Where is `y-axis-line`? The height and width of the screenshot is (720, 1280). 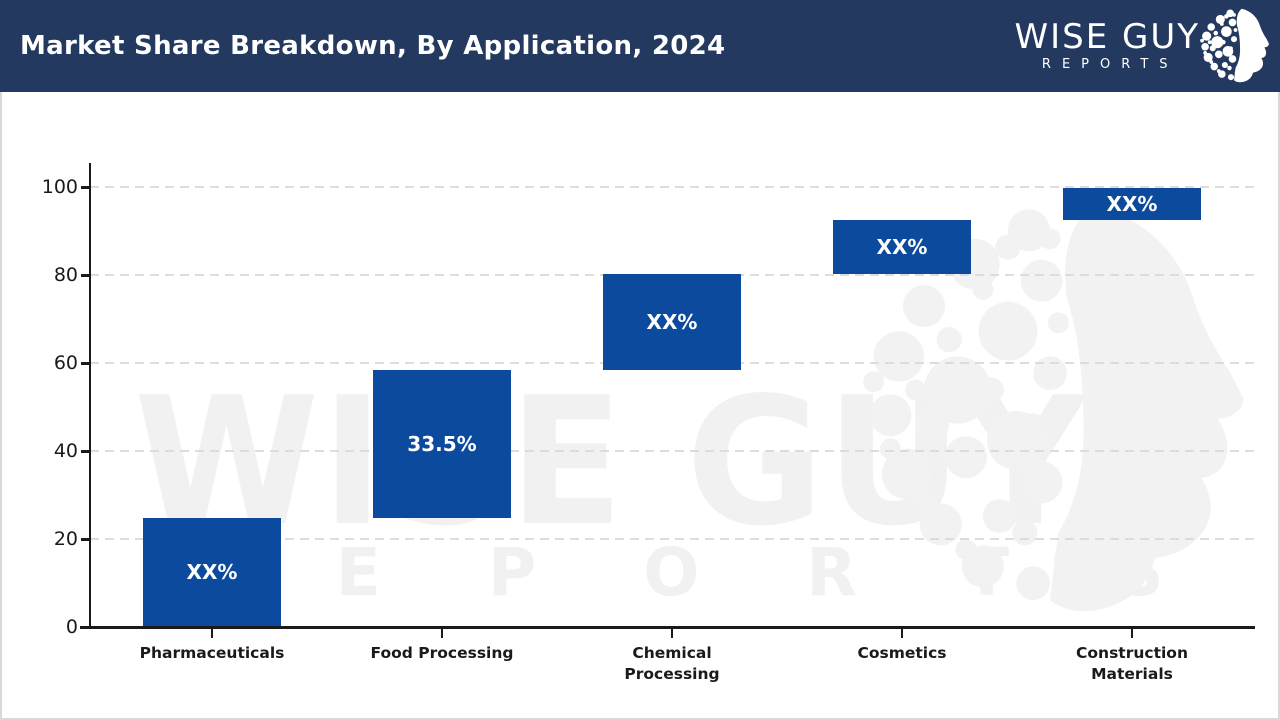
y-axis-line is located at coordinates (89, 396).